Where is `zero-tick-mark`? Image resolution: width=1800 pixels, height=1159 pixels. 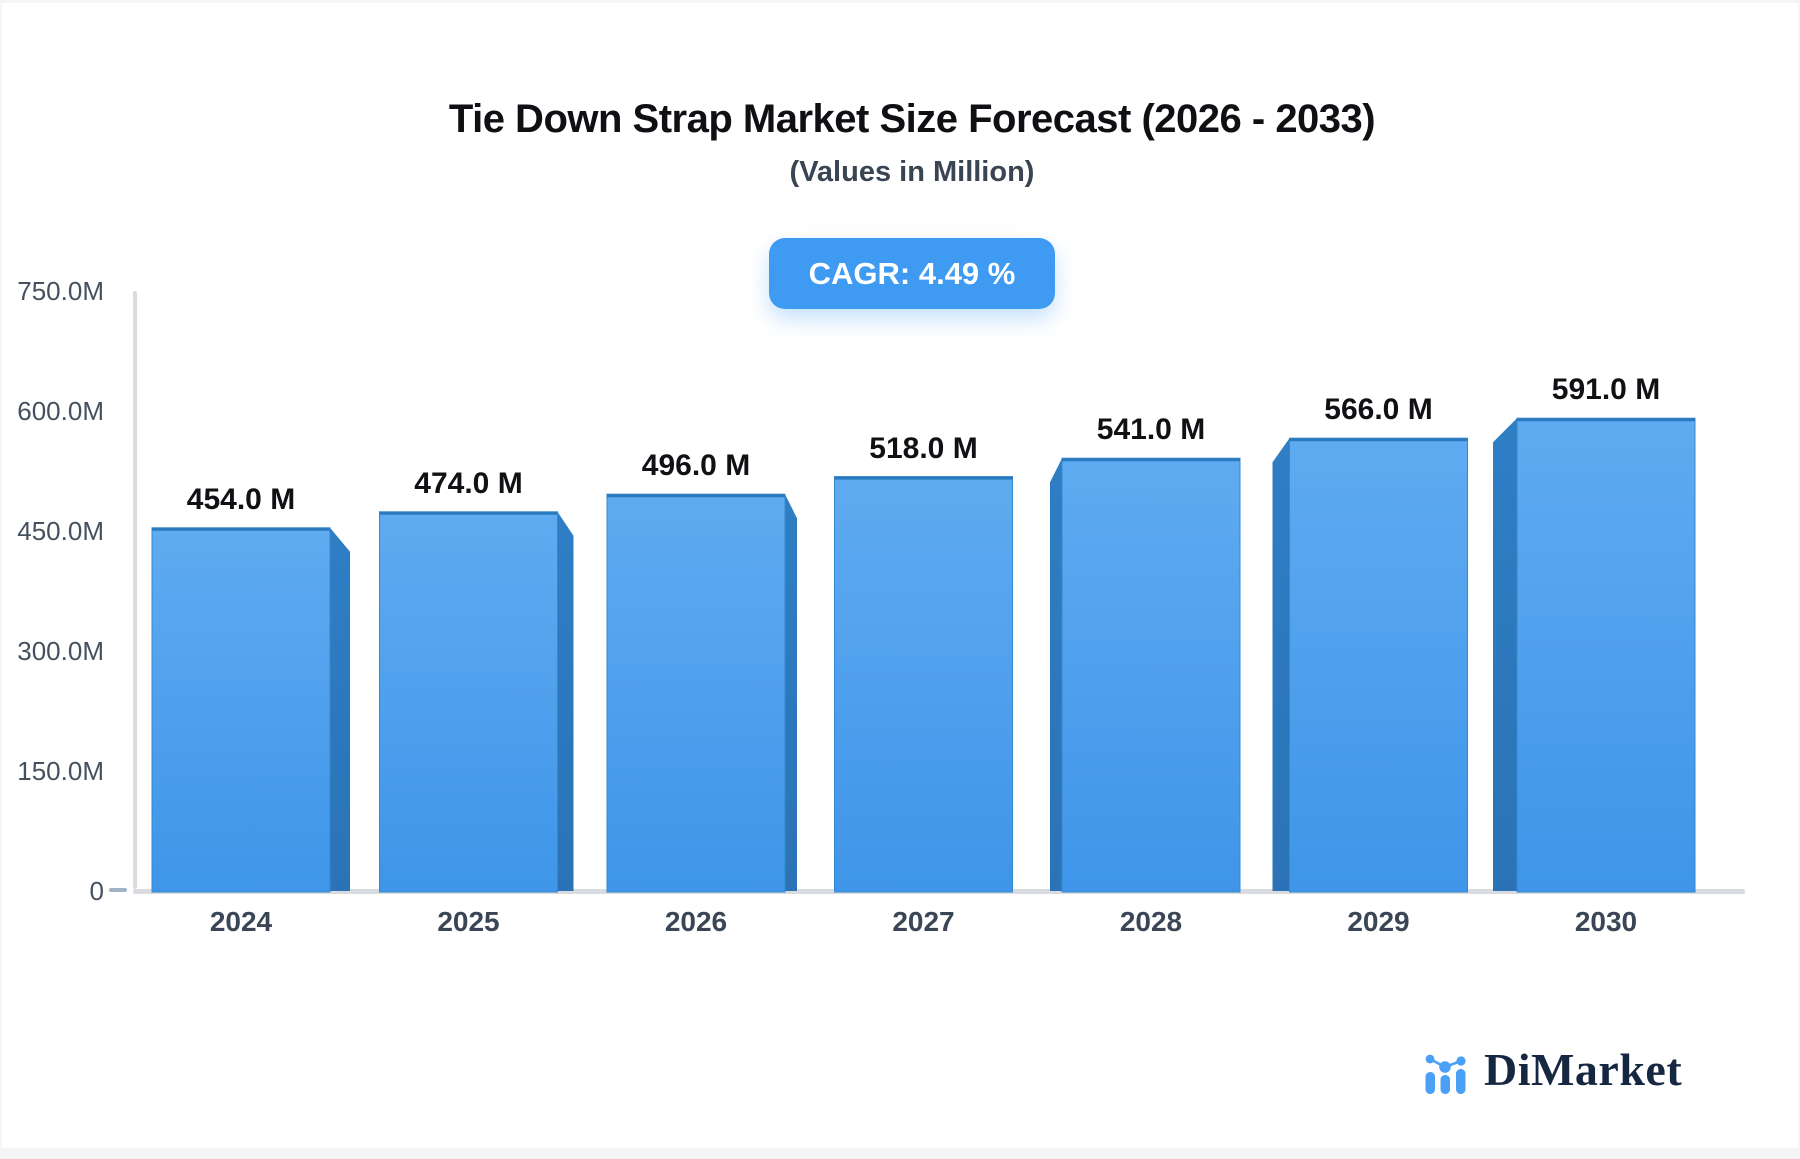 zero-tick-mark is located at coordinates (118, 890).